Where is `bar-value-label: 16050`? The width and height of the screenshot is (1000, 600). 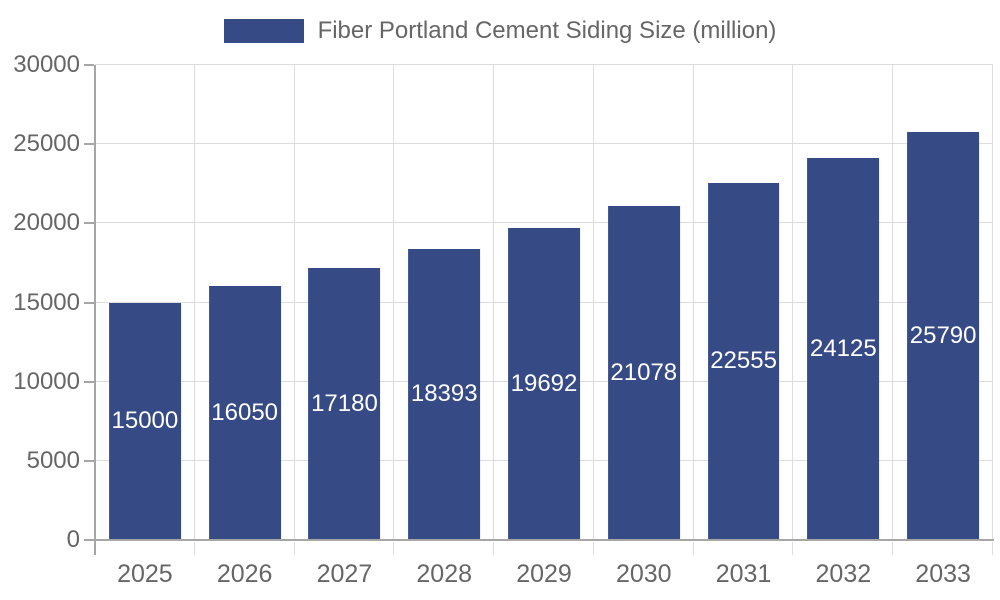
bar-value-label: 16050 is located at coordinates (245, 412).